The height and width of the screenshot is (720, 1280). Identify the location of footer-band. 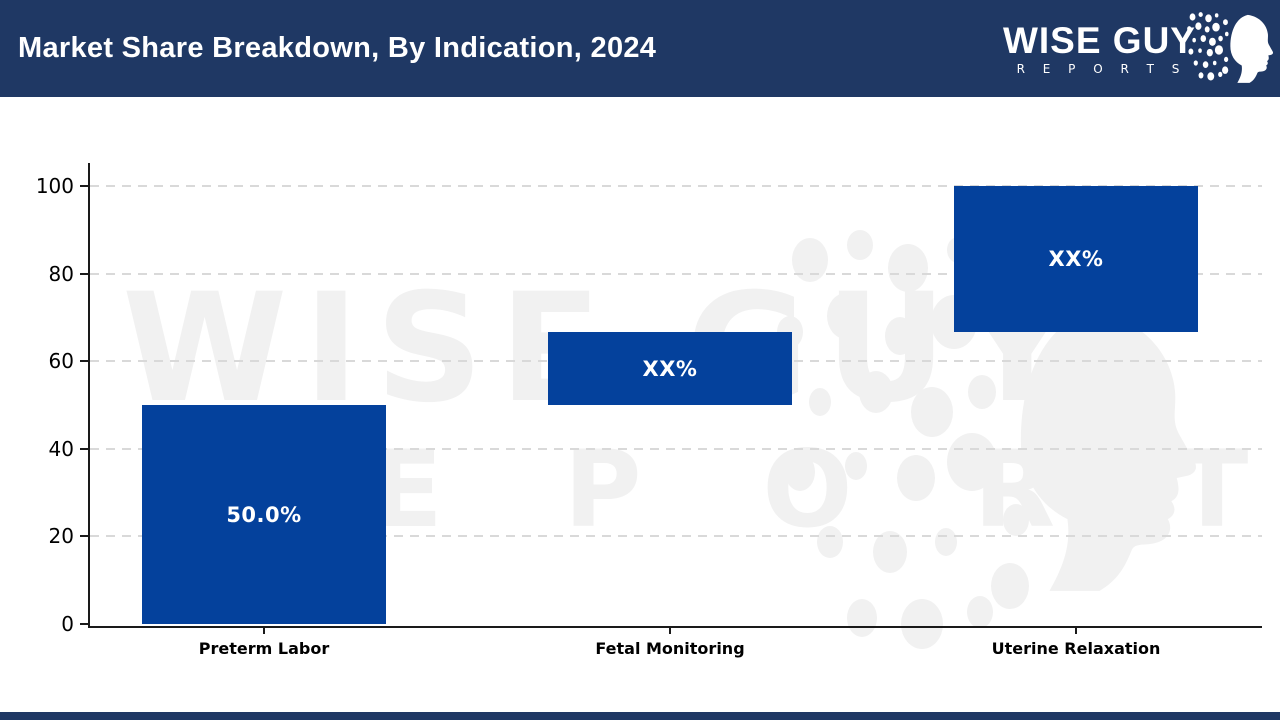
(640, 716).